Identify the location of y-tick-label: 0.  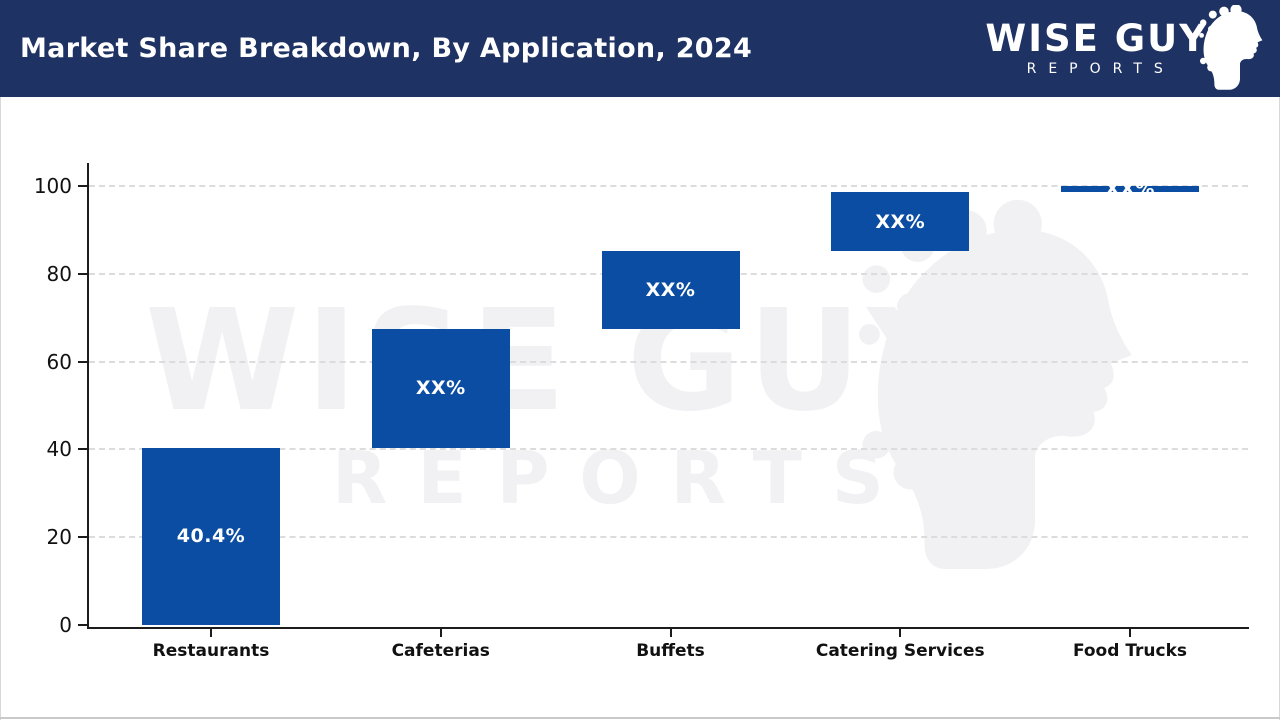
(65, 625).